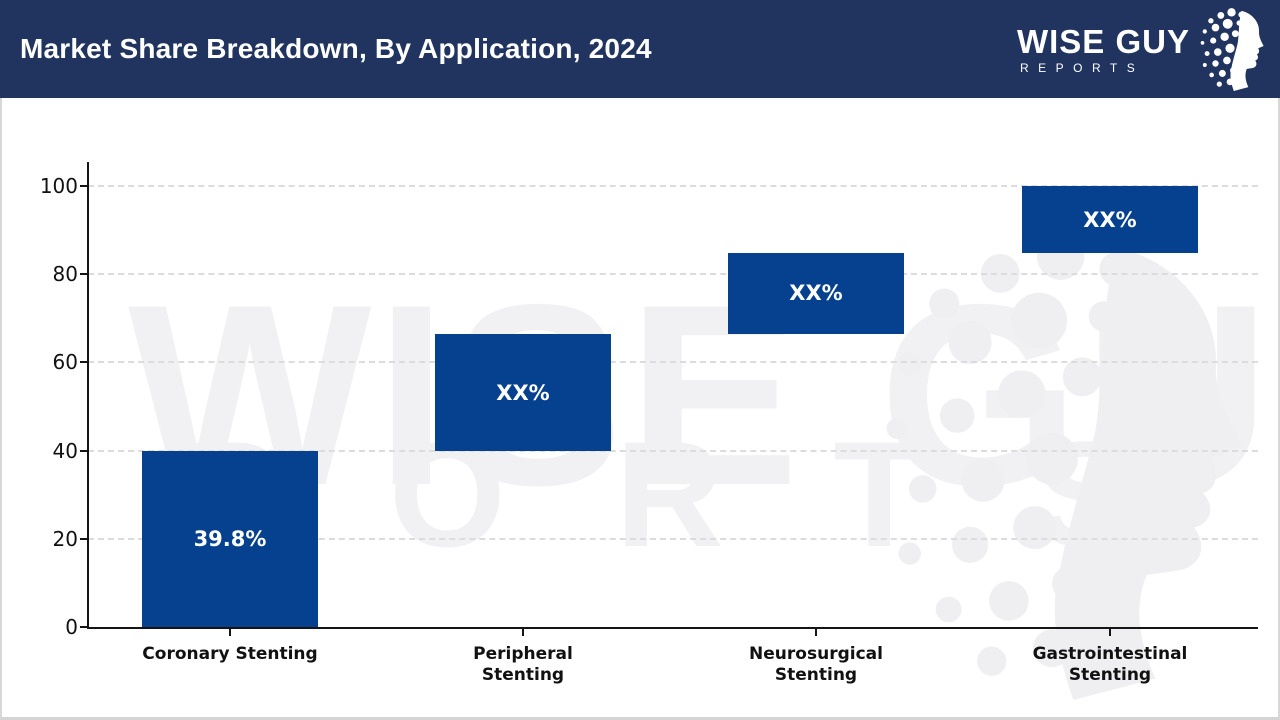  I want to click on logo-wordmark: WISE GUY, so click(1103, 41).